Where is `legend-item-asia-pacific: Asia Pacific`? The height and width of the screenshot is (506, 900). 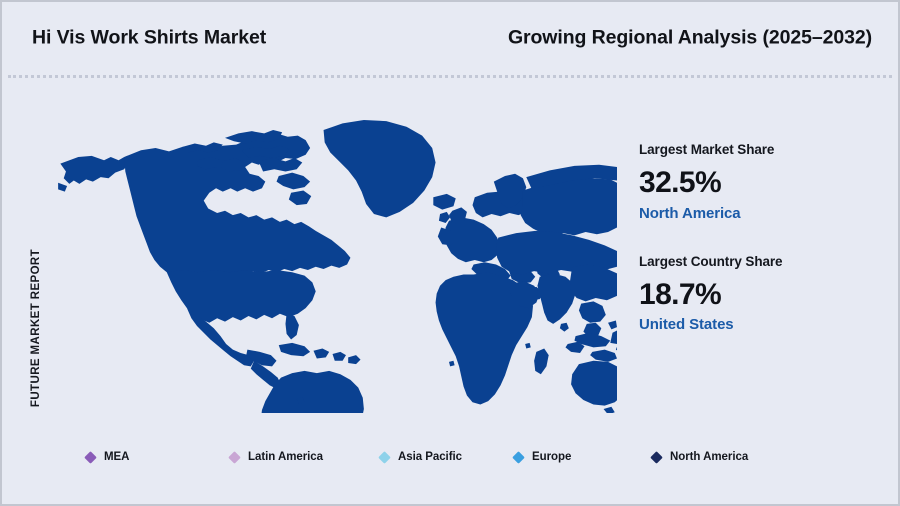
legend-item-asia-pacific: Asia Pacific is located at coordinates (420, 457).